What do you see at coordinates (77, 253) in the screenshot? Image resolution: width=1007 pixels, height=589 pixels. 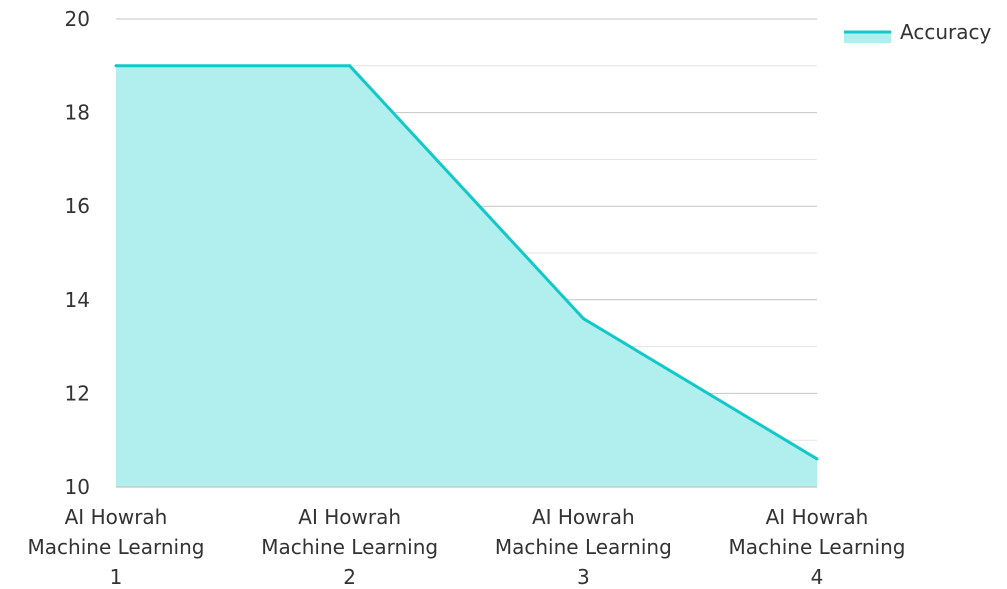 I see `y-axis-ticks: 10 12 14 16 18 20` at bounding box center [77, 253].